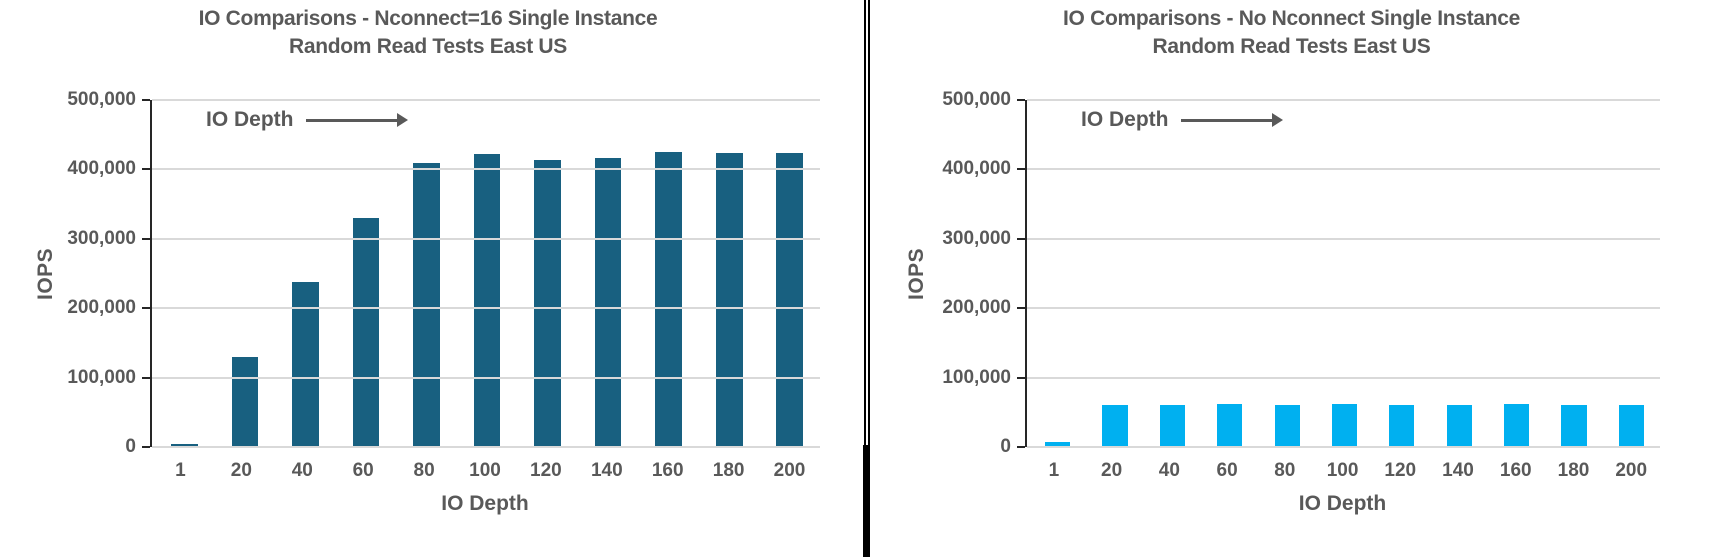 This screenshot has width=1712, height=557. Describe the element at coordinates (428, 46) in the screenshot. I see `chart-title-line2: Random Read Tests East US` at that location.